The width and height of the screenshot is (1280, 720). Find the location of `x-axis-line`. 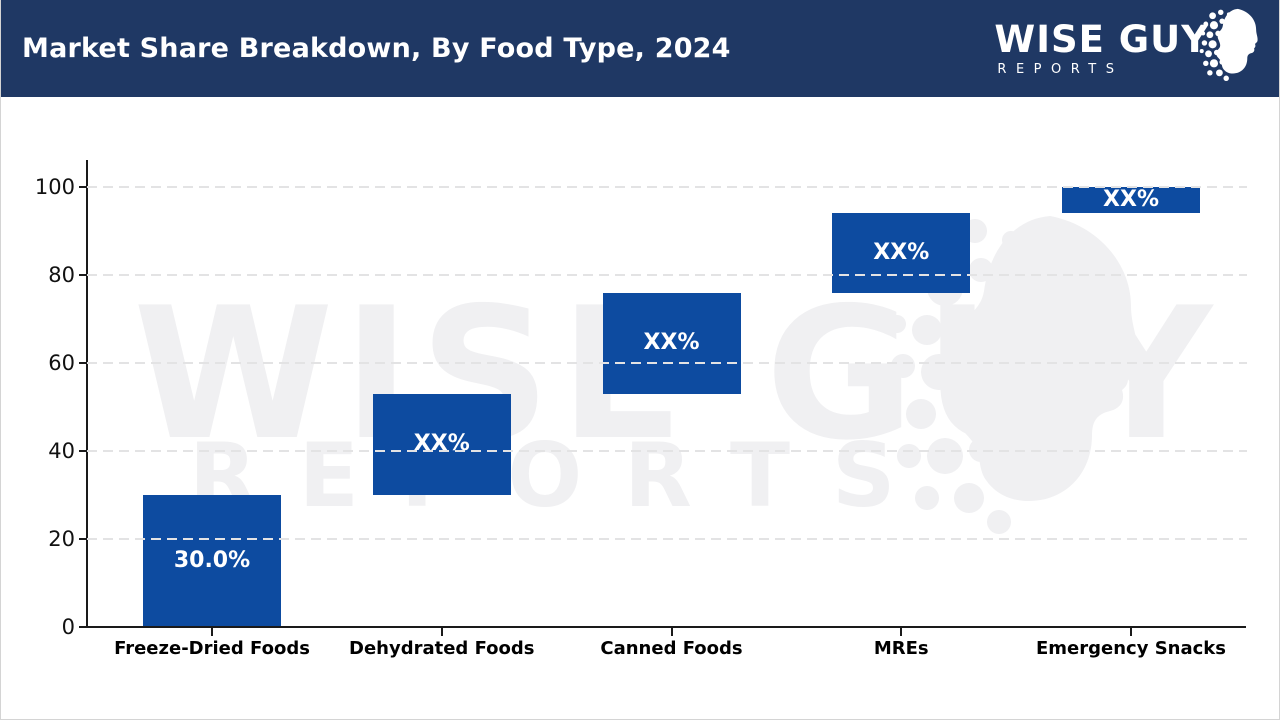

x-axis-line is located at coordinates (666, 627).